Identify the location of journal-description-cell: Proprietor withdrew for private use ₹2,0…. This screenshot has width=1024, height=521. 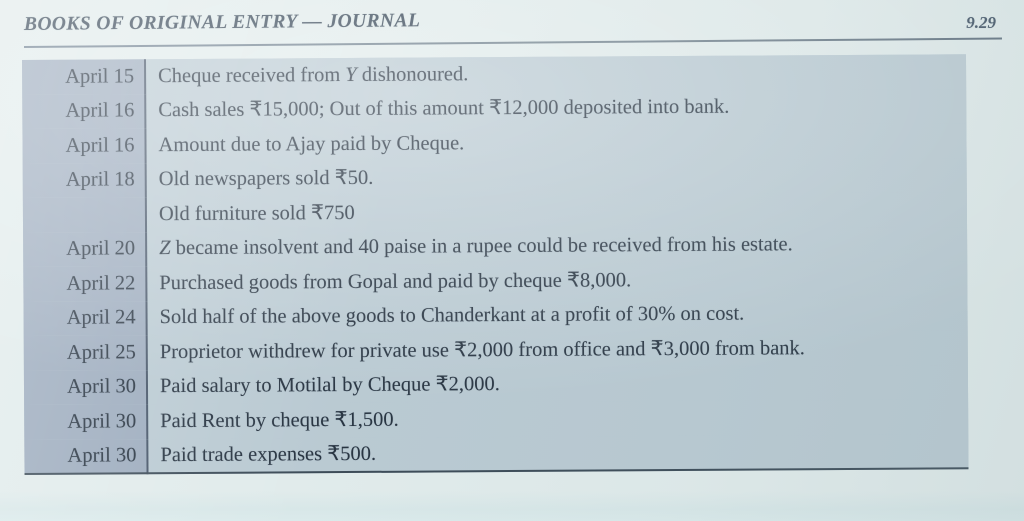
(557, 350).